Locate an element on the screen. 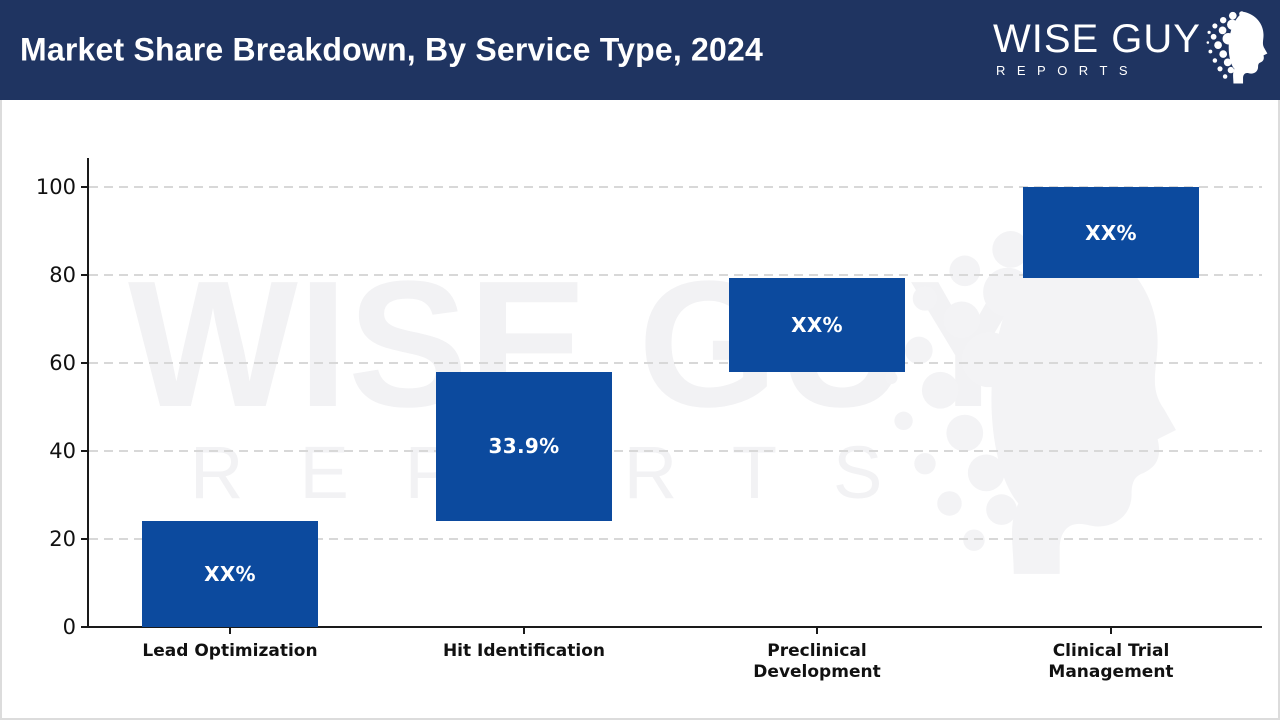 The height and width of the screenshot is (720, 1280). logo-text: WISE GUY REPORTS is located at coordinates (1097, 48).